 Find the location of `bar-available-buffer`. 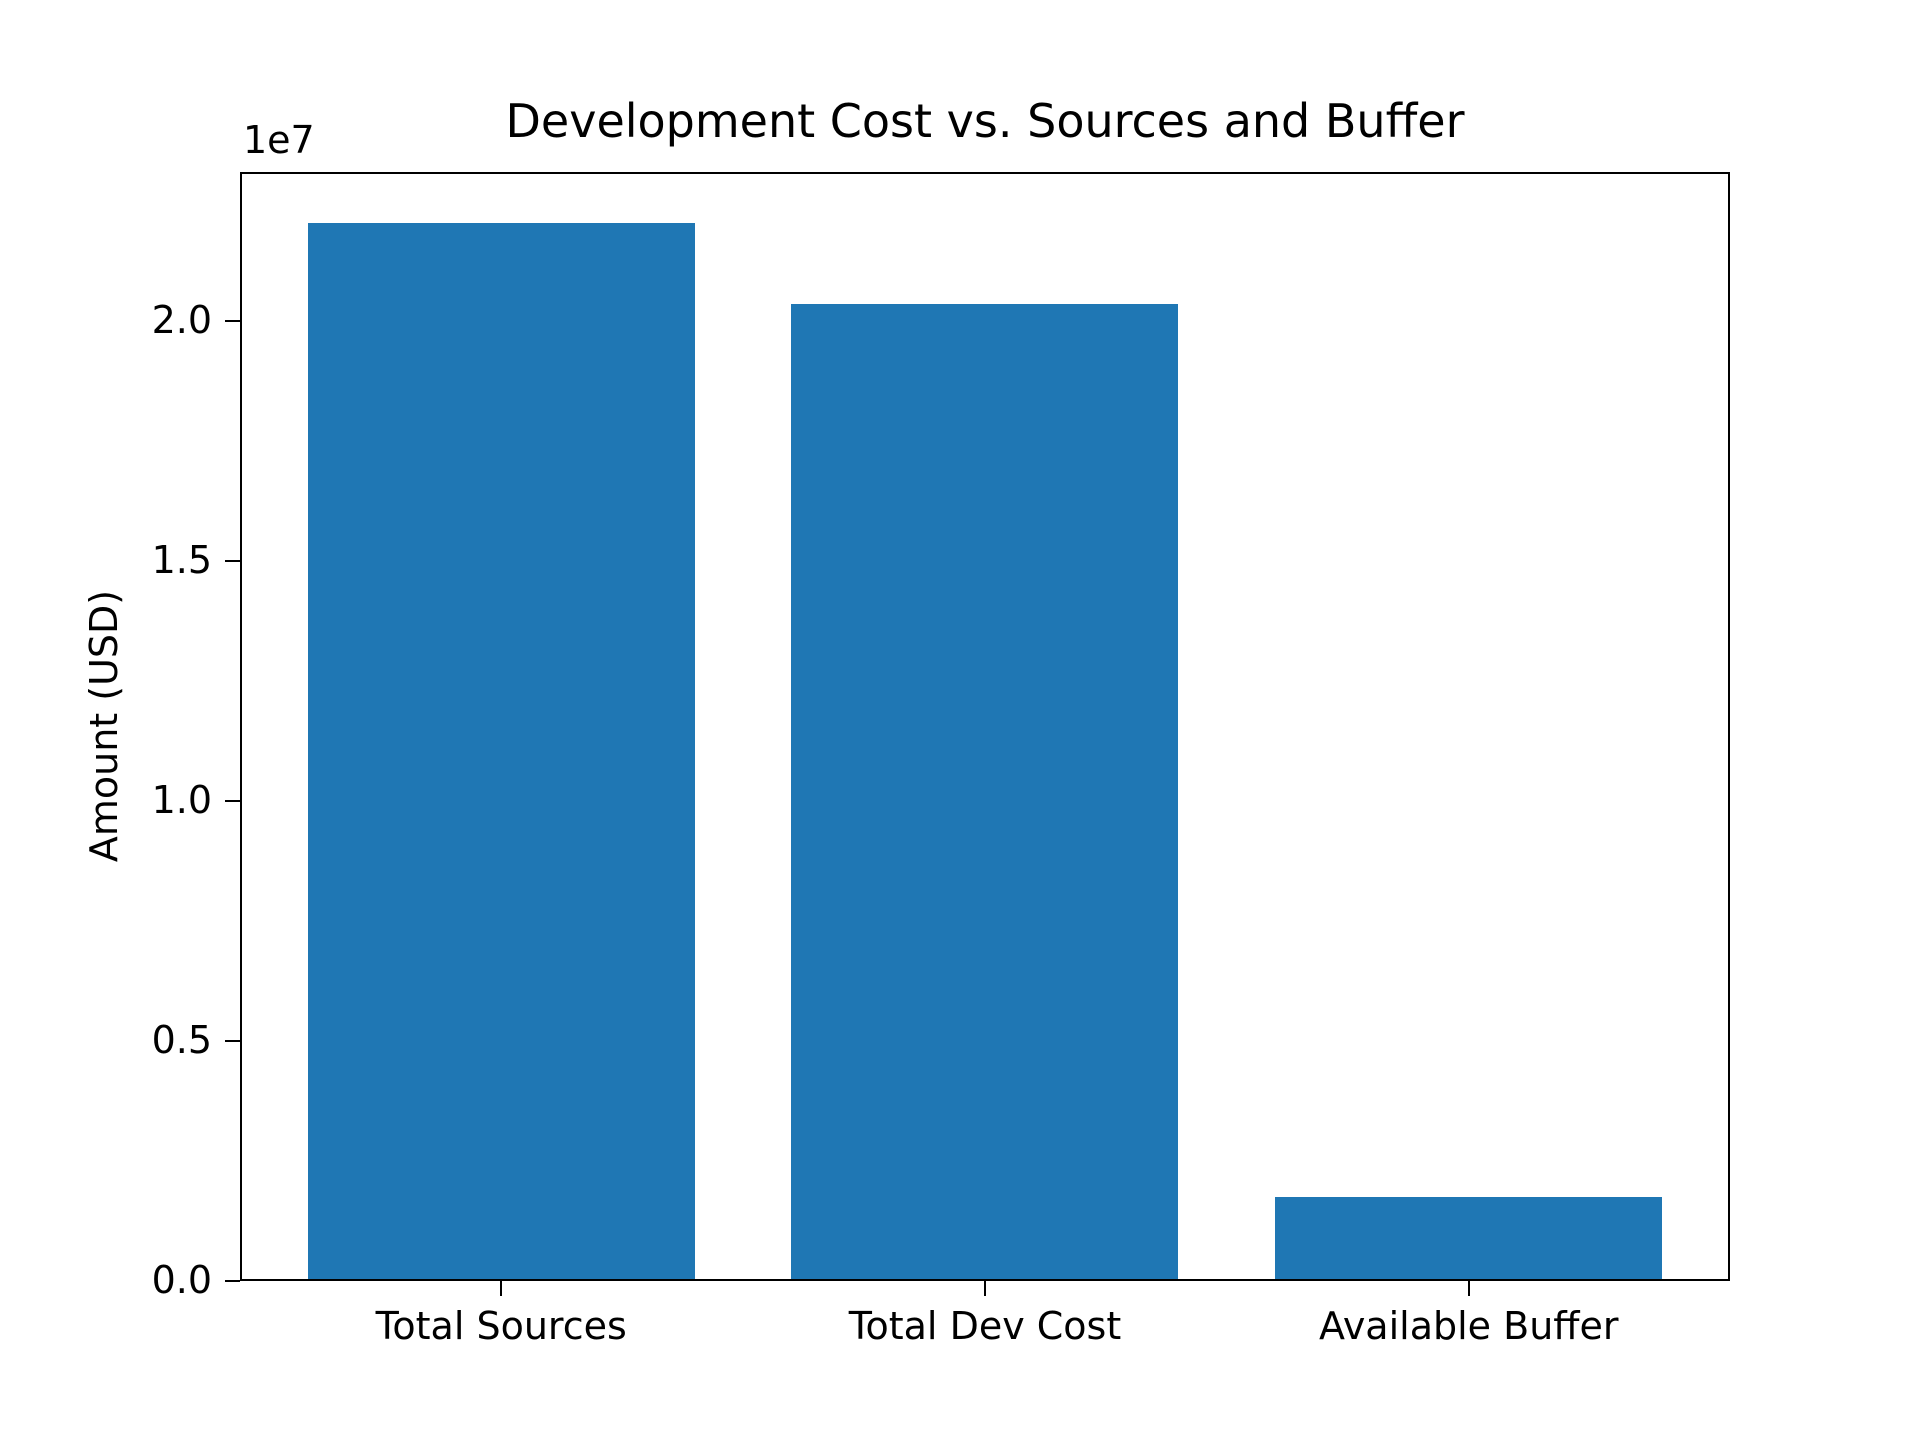

bar-available-buffer is located at coordinates (1469, 1238).